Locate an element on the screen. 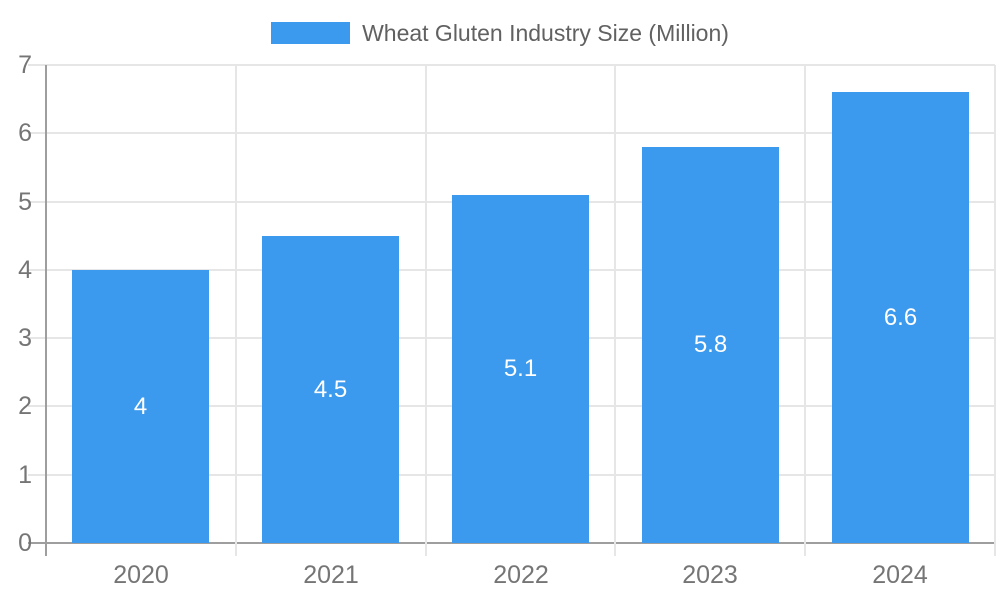 This screenshot has width=1000, height=600. x-tick-label-2023: 2023 is located at coordinates (710, 575).